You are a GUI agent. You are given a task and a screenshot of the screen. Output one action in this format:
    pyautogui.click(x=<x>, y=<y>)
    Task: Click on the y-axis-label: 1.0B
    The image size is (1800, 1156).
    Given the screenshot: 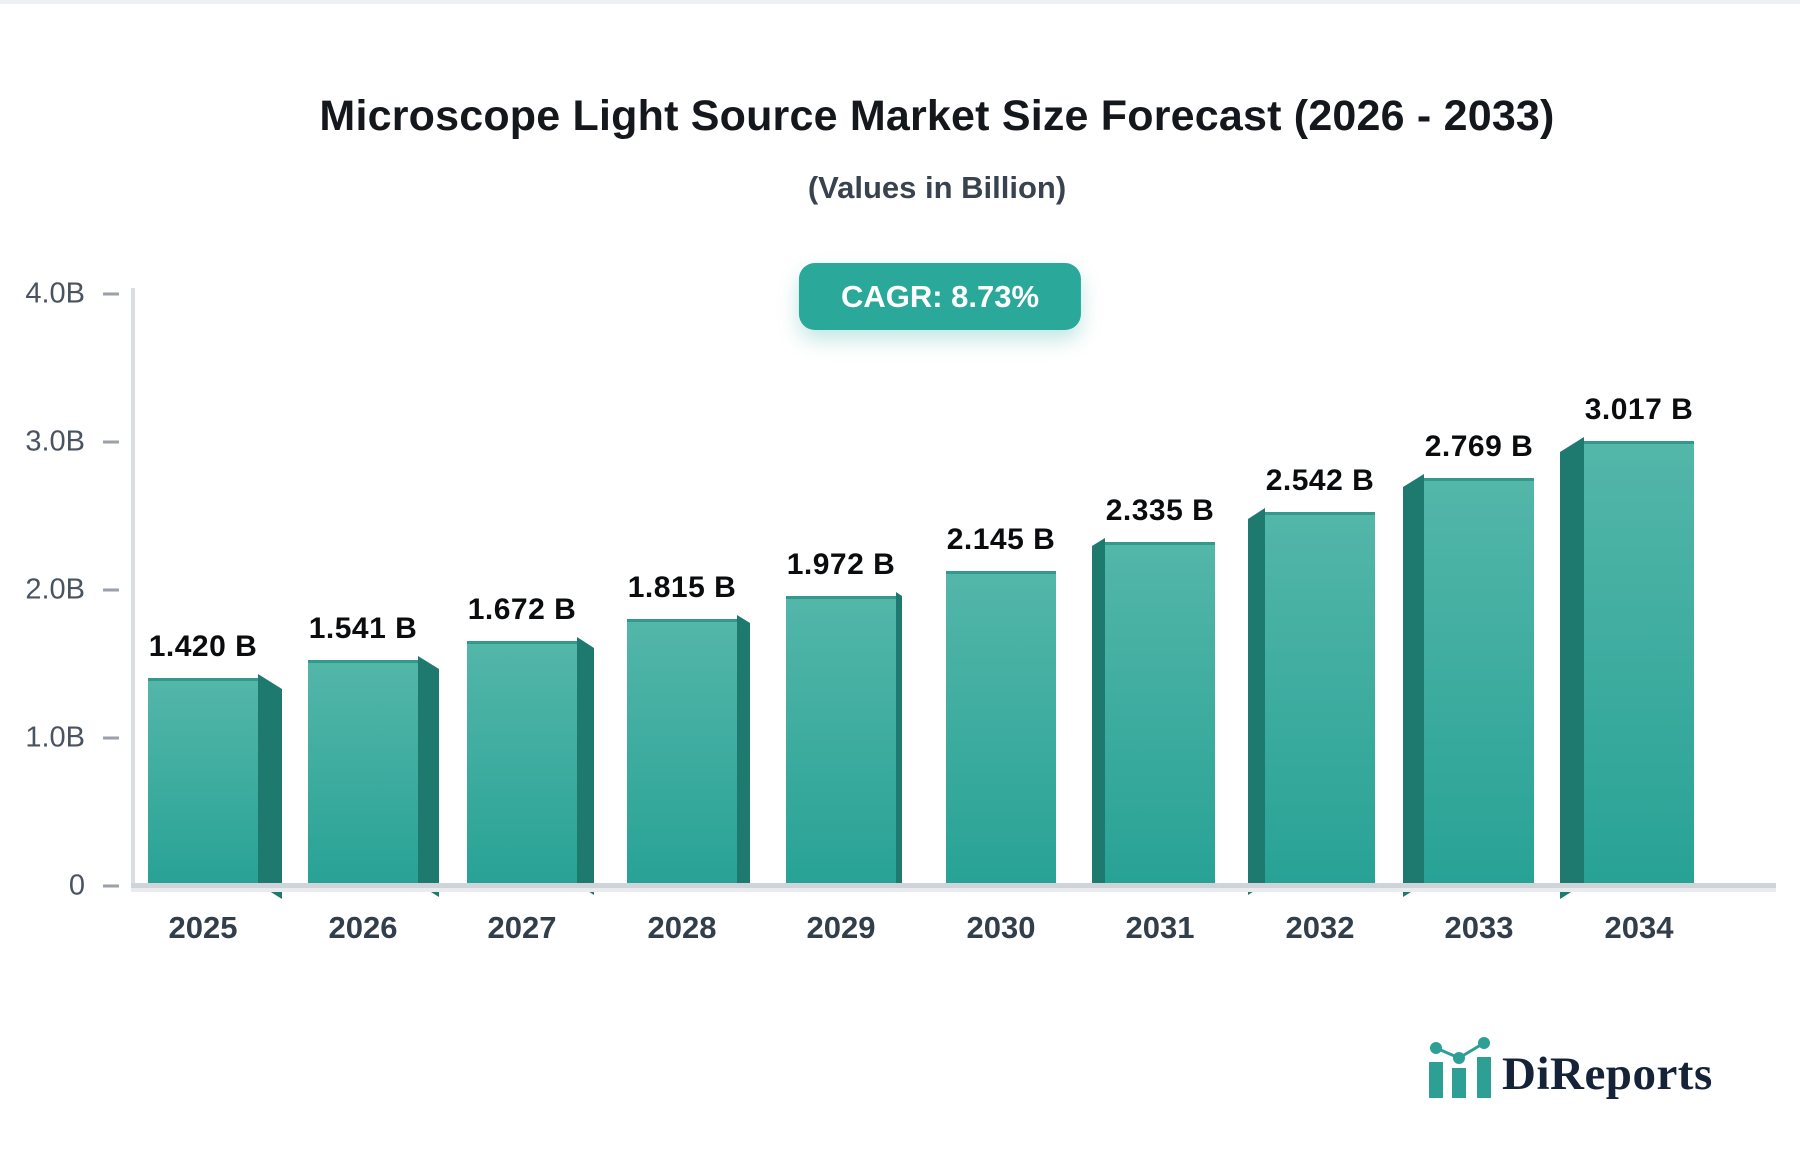 What is the action you would take?
    pyautogui.click(x=55, y=737)
    